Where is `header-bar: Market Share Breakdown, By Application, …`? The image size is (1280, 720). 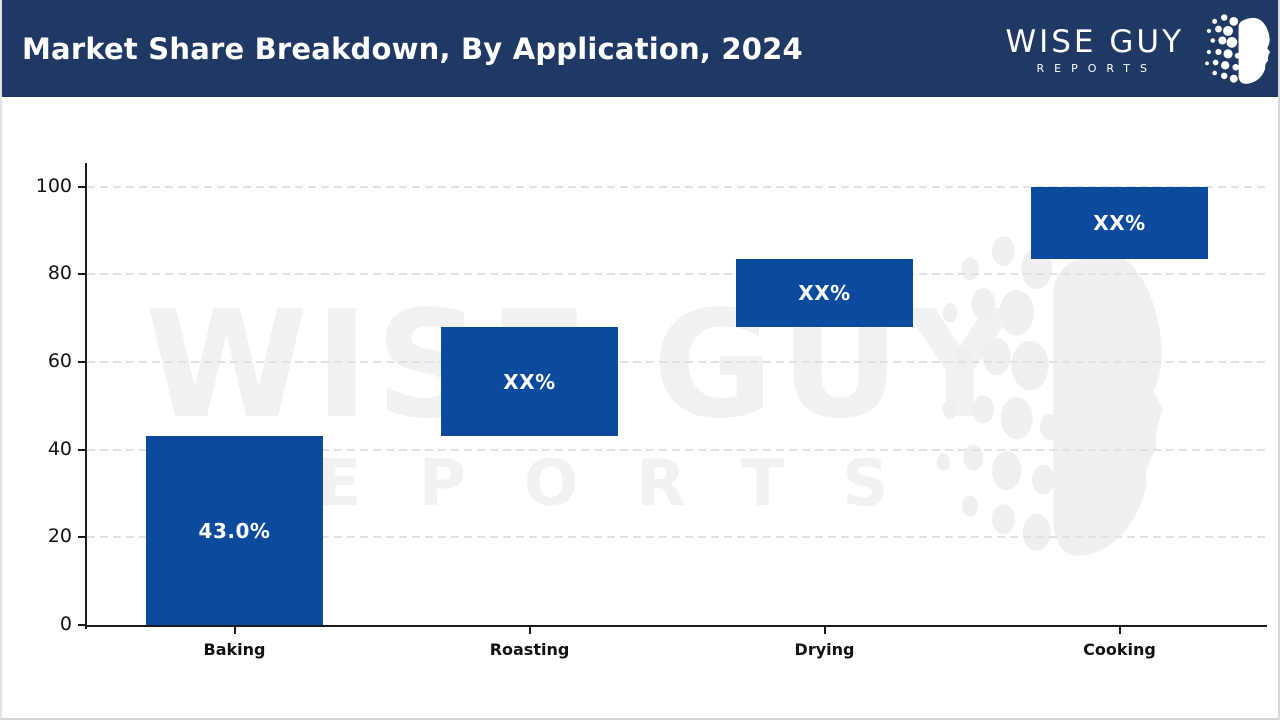 header-bar: Market Share Breakdown, By Application, … is located at coordinates (640, 48).